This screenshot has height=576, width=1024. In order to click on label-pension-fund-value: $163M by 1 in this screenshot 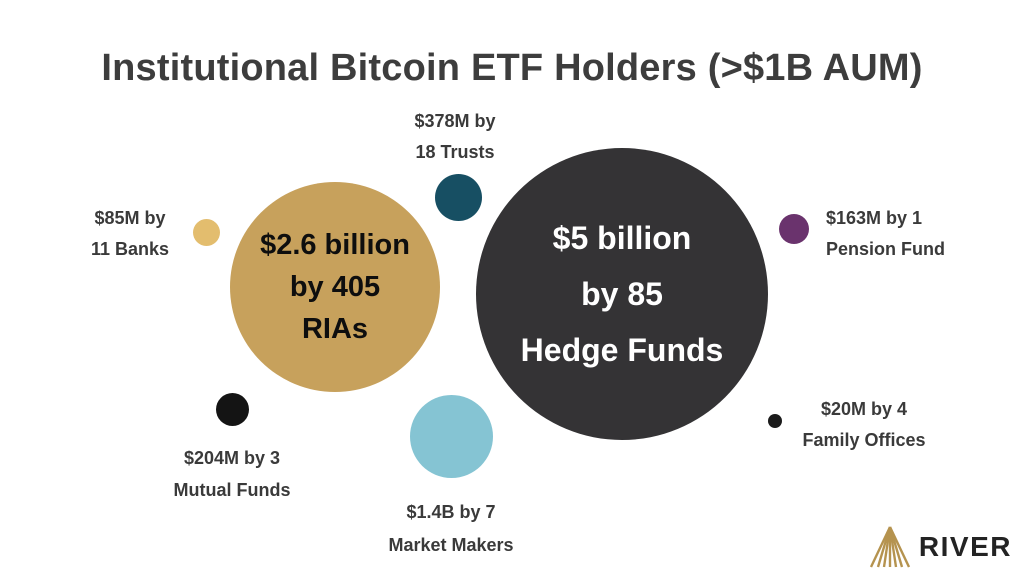, I will do `click(874, 218)`.